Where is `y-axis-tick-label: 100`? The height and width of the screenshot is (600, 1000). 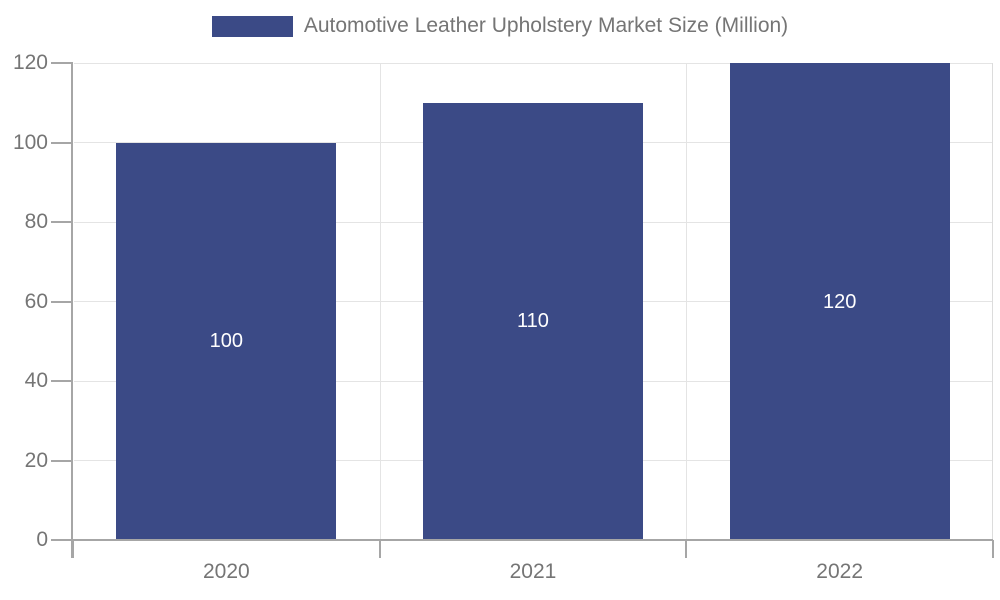
y-axis-tick-label: 100 is located at coordinates (30, 142).